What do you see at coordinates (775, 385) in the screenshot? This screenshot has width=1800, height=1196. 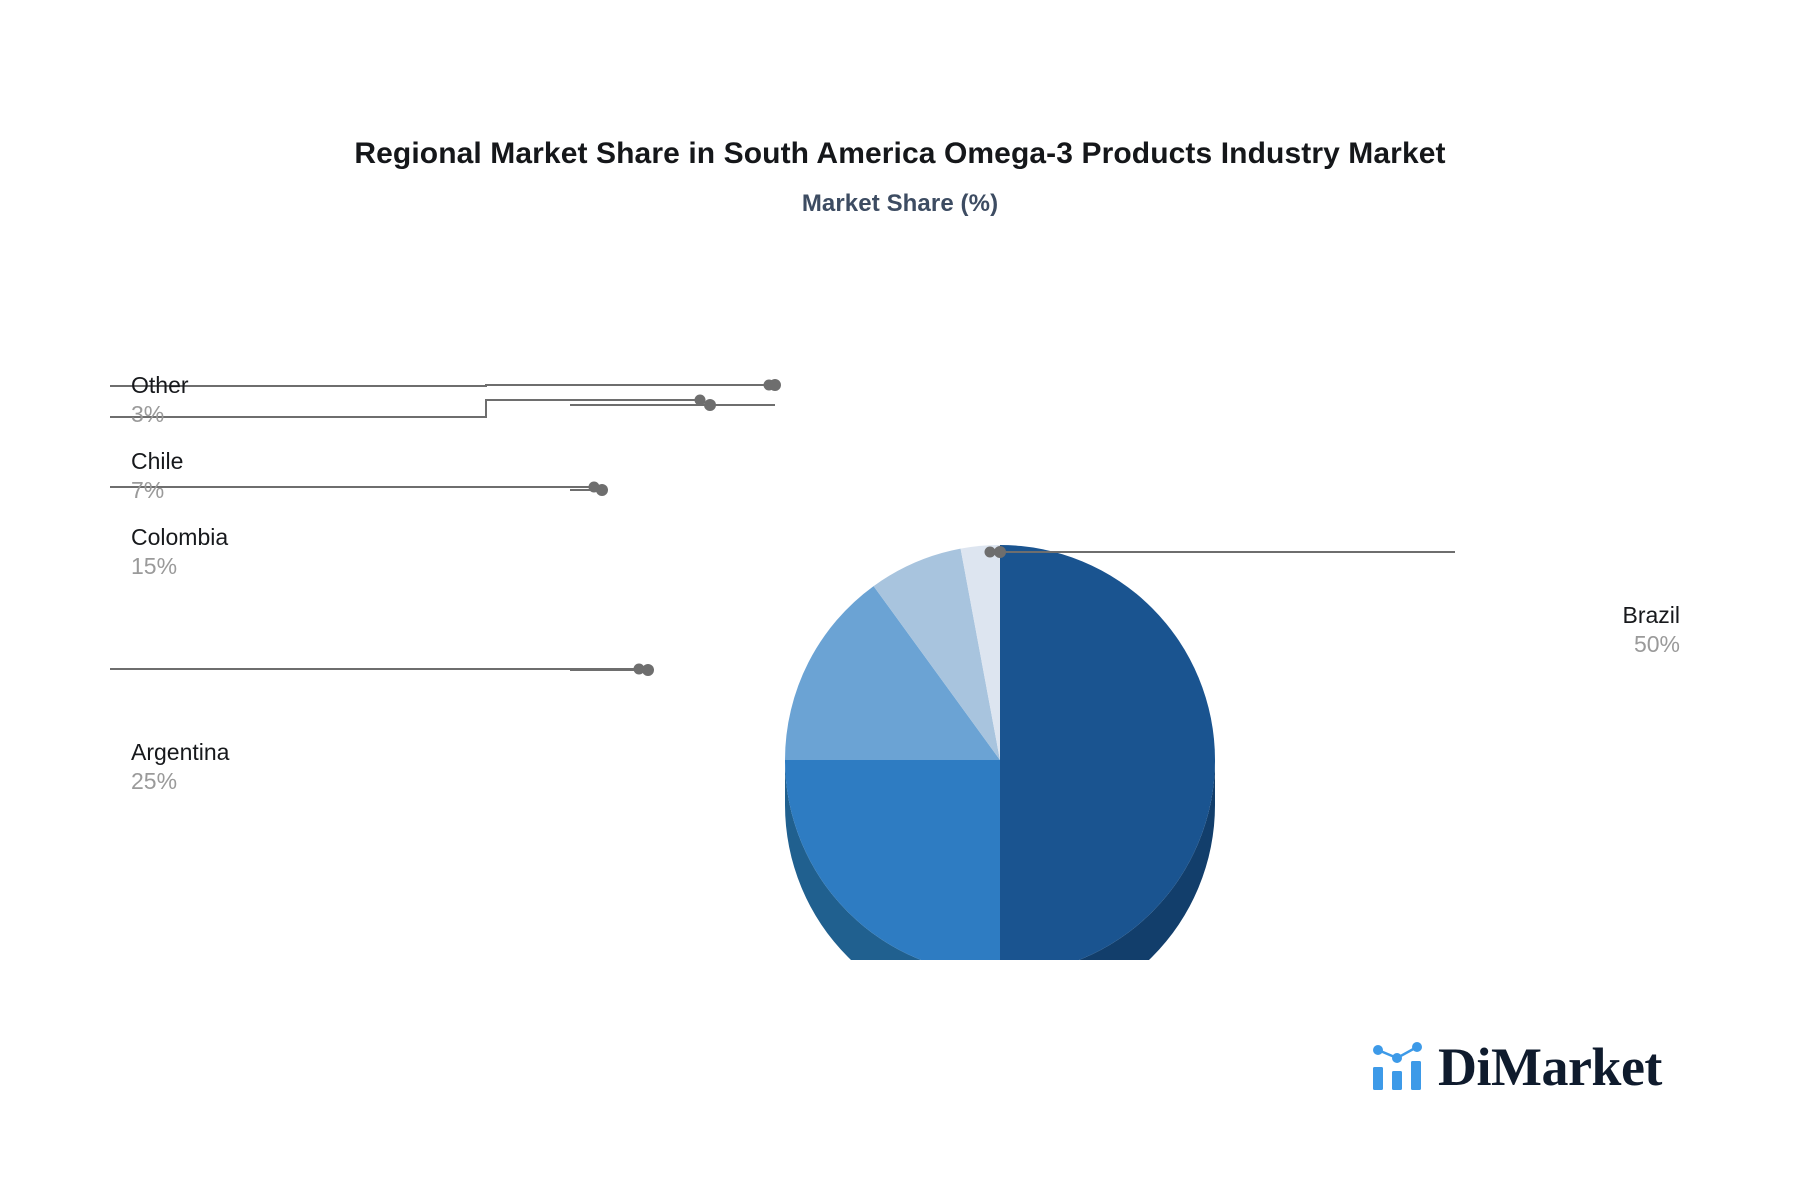 I see `leader-dot-other` at bounding box center [775, 385].